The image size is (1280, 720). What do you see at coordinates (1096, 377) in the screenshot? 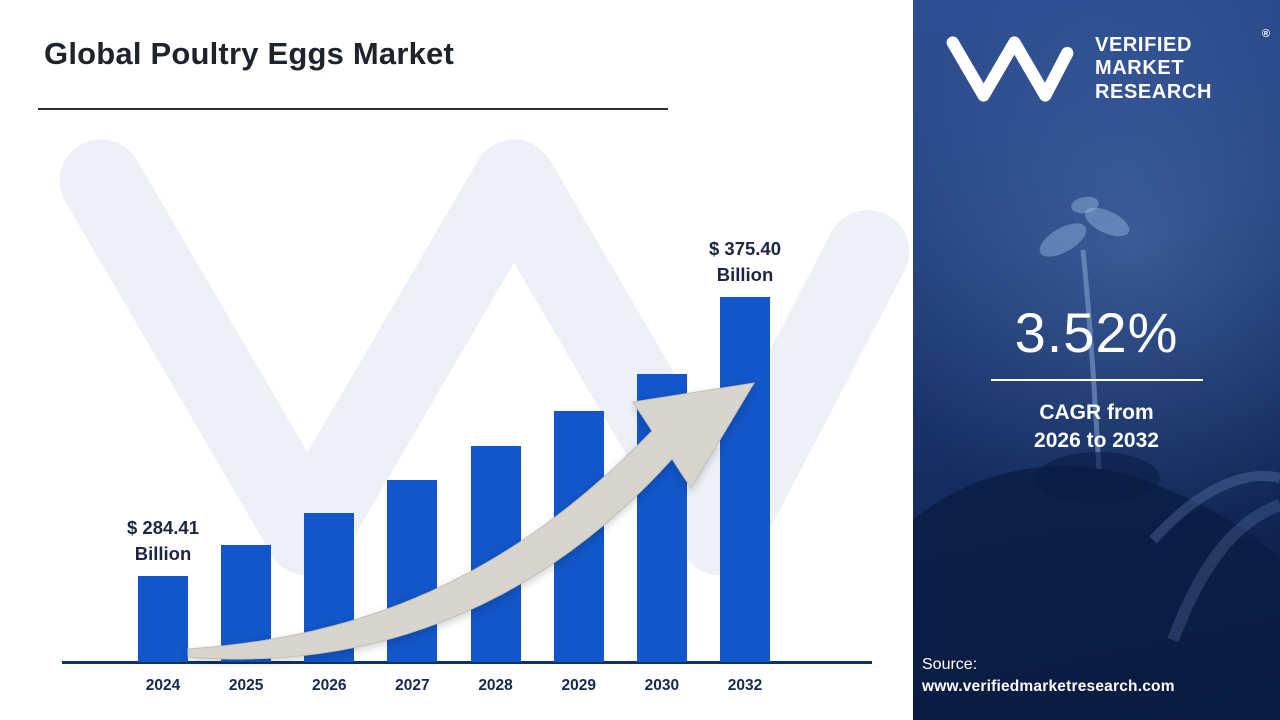
I see `cagr-block: 3.52% CAGR from 2026 to 2032` at bounding box center [1096, 377].